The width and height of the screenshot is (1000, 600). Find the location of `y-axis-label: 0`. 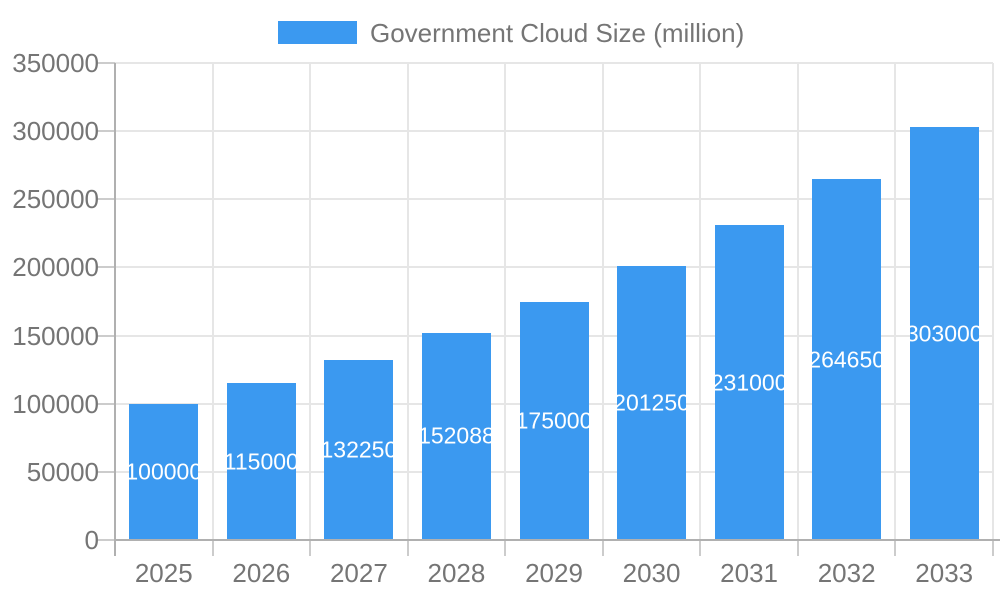

y-axis-label: 0 is located at coordinates (91, 540).